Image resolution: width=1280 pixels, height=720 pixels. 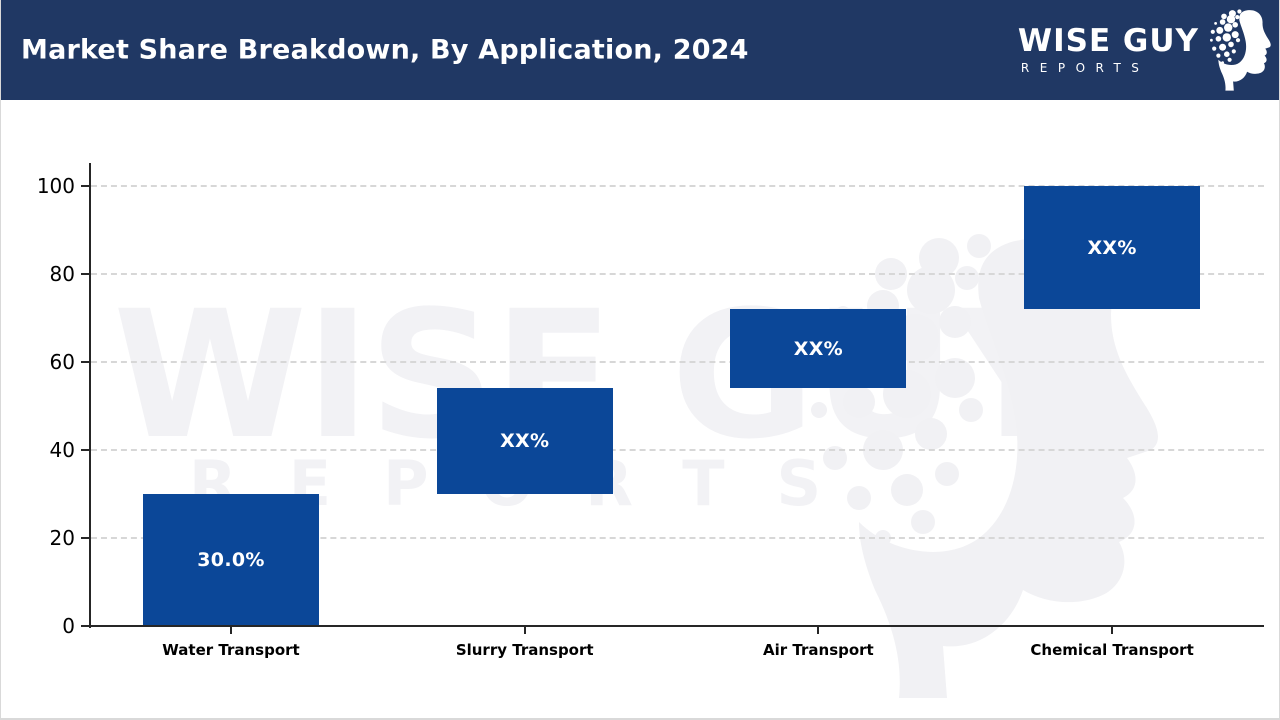 I want to click on x-category-label: Slurry Transport, so click(x=524, y=650).